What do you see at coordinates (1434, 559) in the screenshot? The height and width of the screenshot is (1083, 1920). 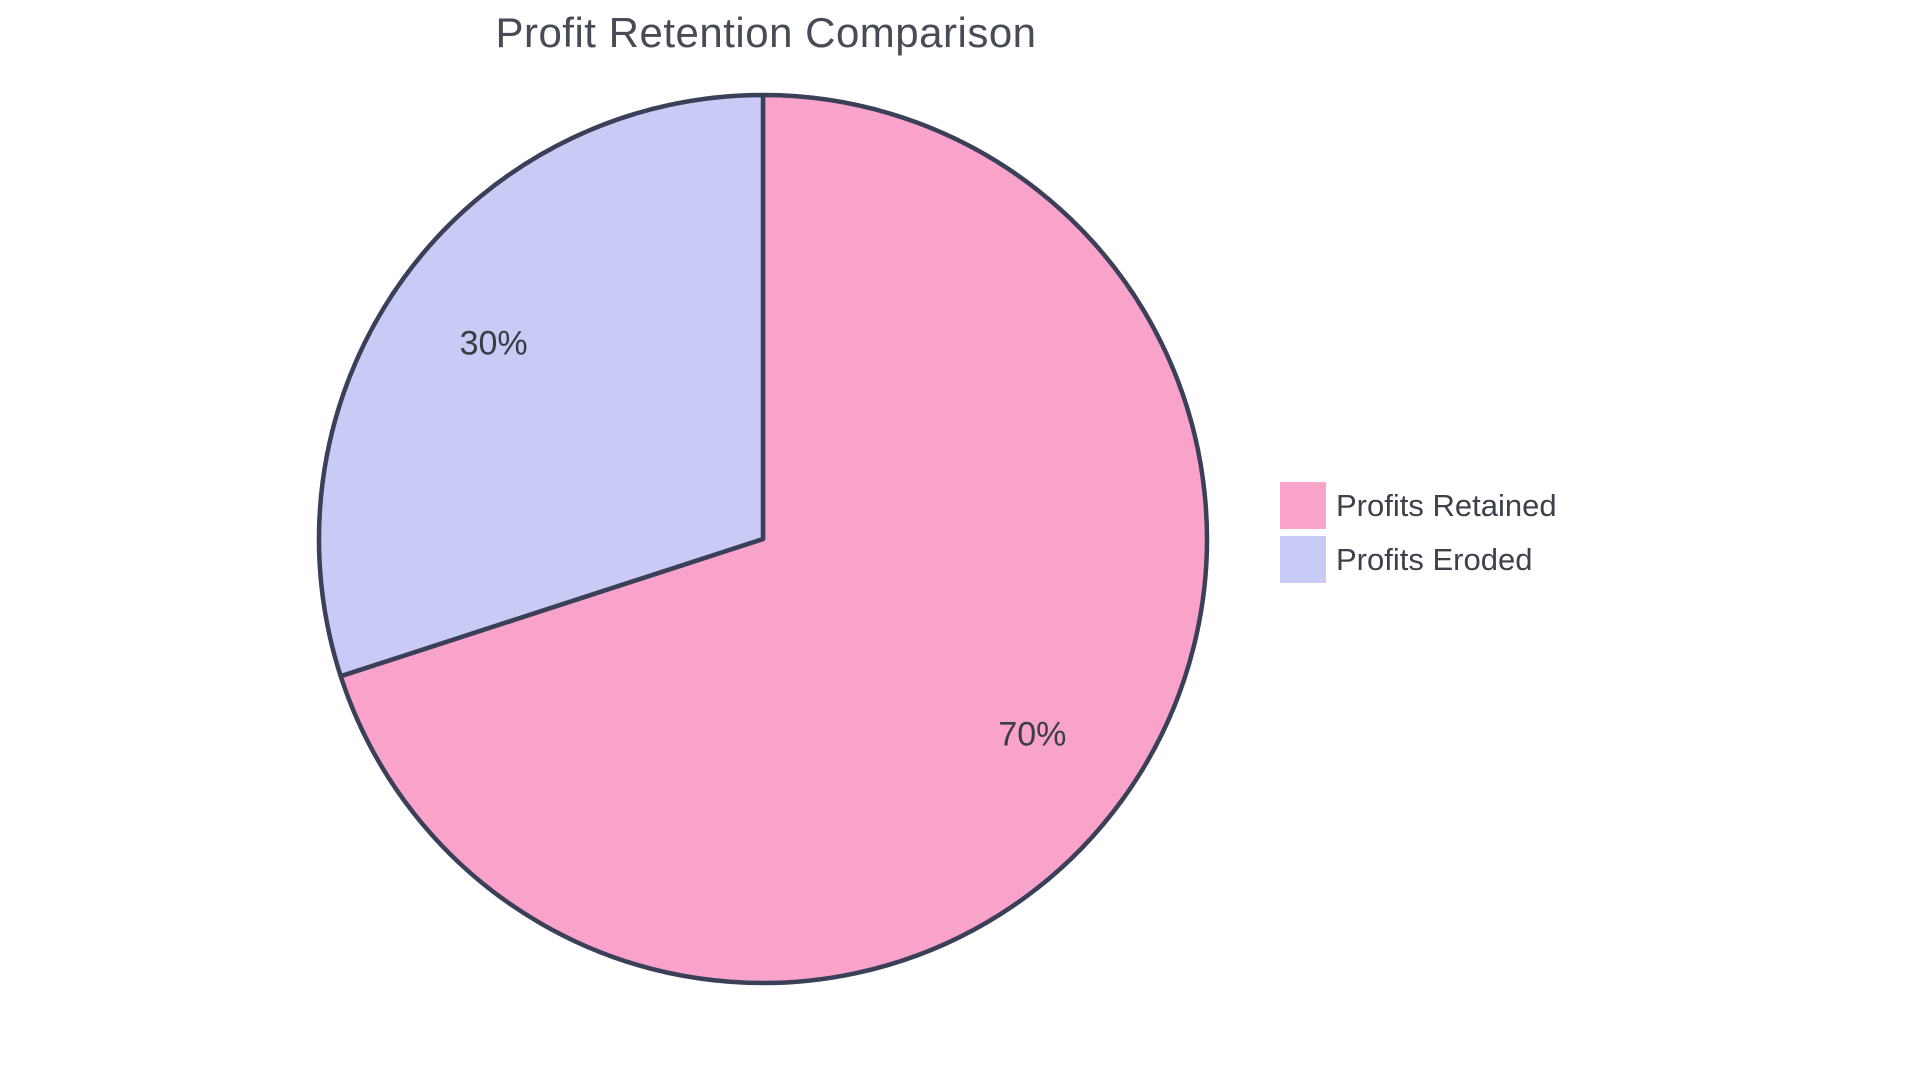 I see `legend-label: Profits Eroded` at bounding box center [1434, 559].